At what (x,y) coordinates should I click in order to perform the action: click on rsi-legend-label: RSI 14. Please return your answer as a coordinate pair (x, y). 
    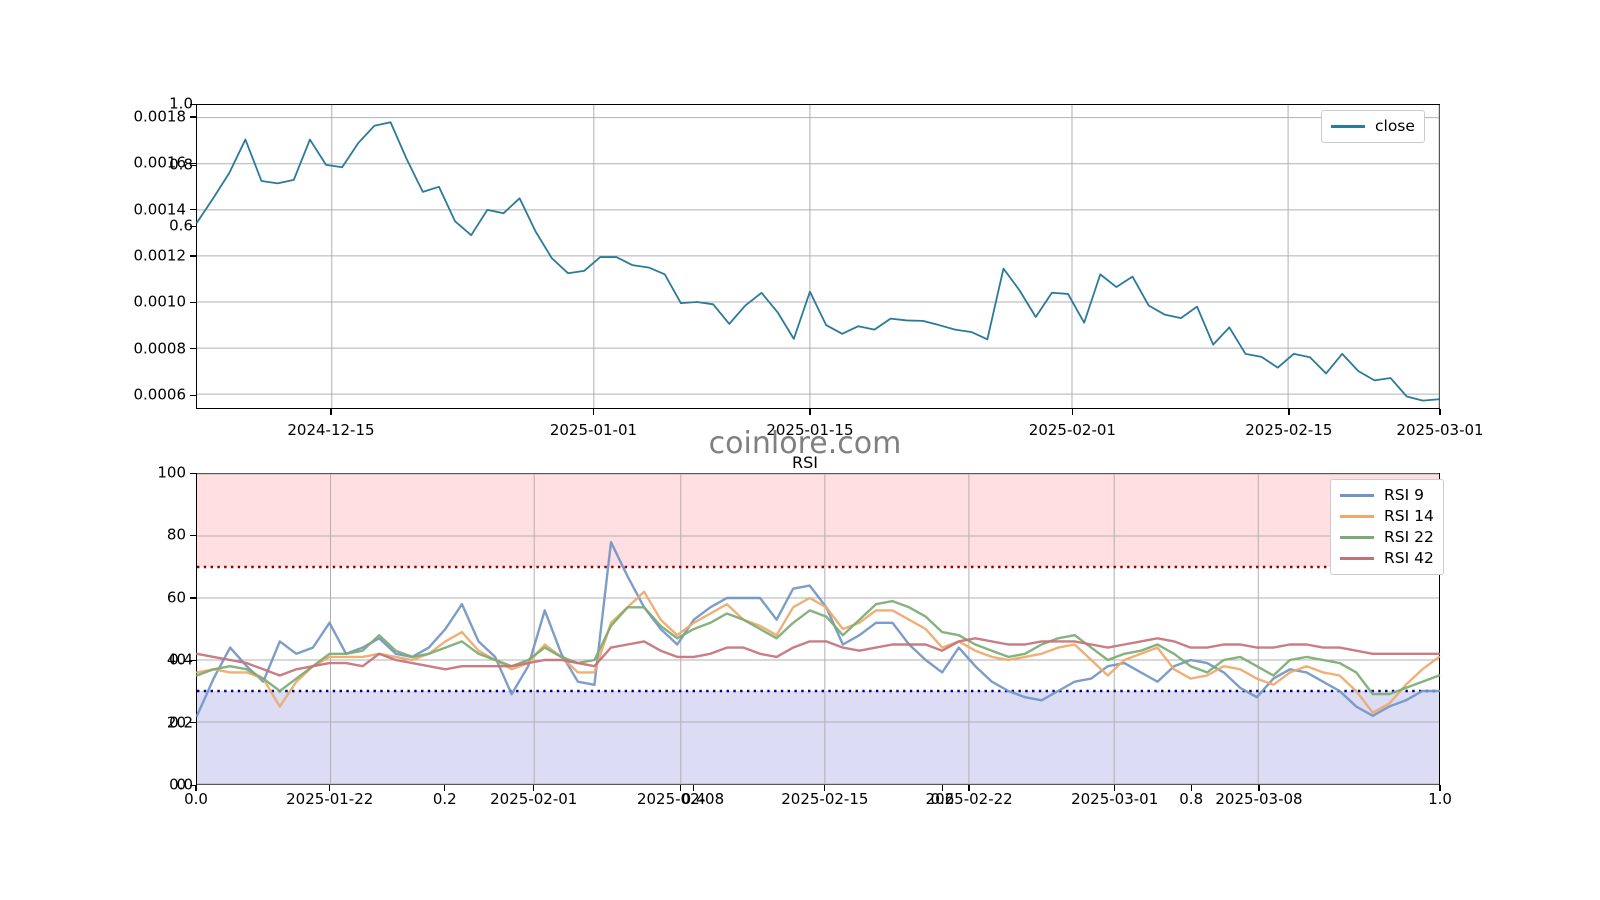
    Looking at the image, I should click on (1409, 515).